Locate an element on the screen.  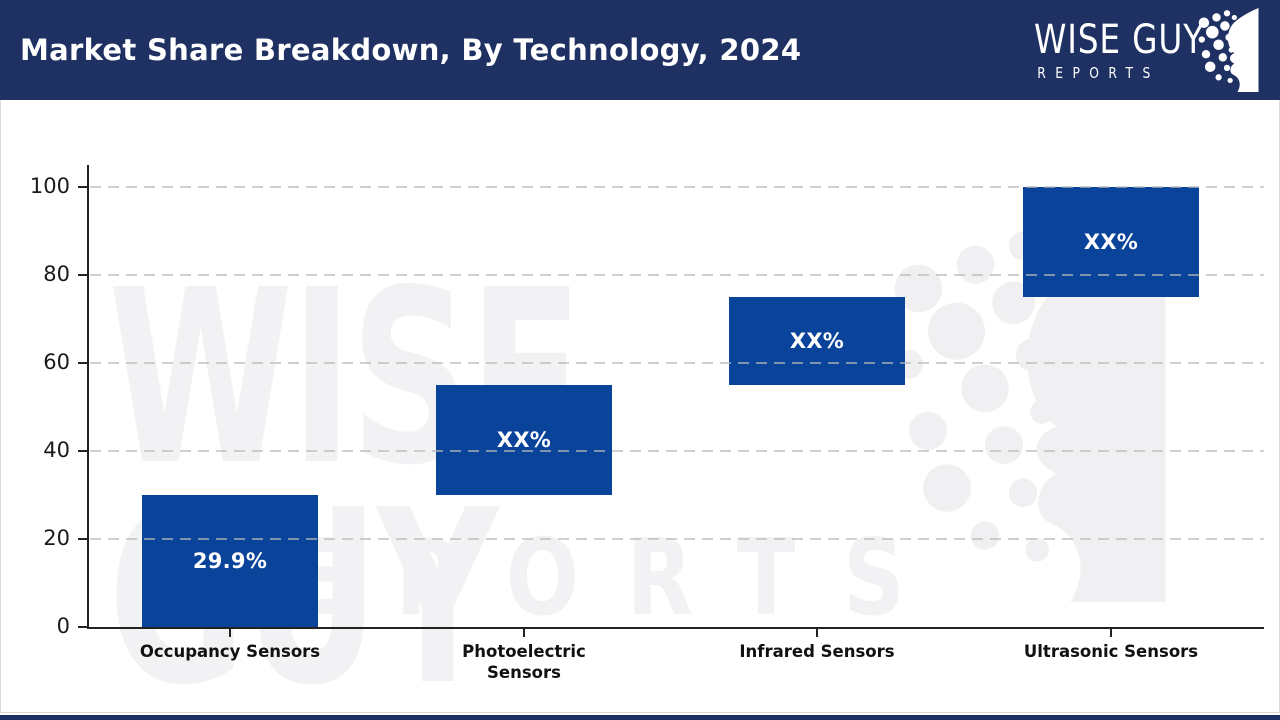
y-axis-line is located at coordinates (88, 397).